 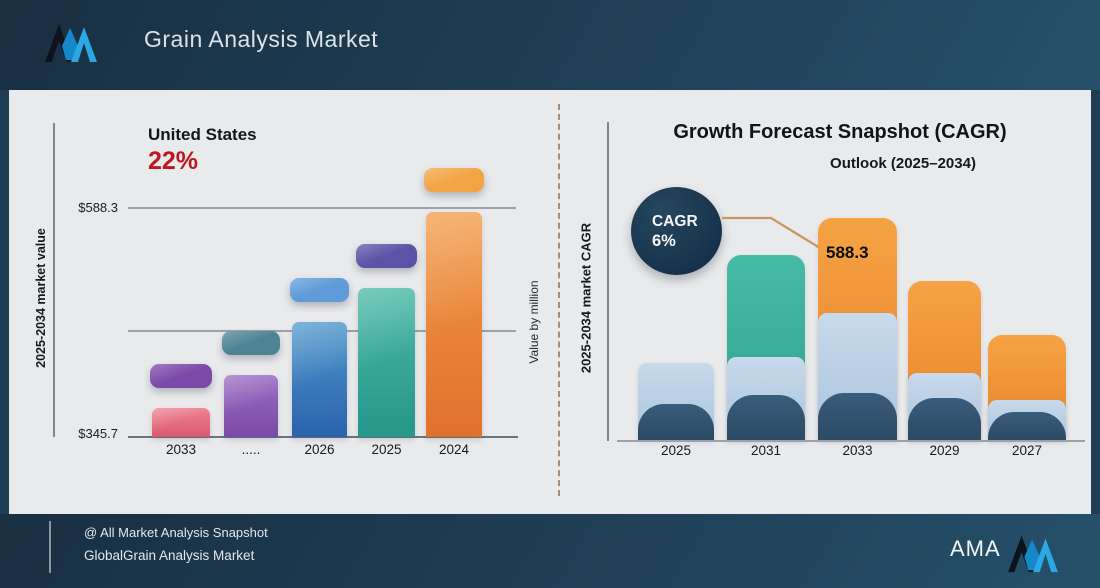 I want to click on left-y-axis-line, so click(x=54, y=280).